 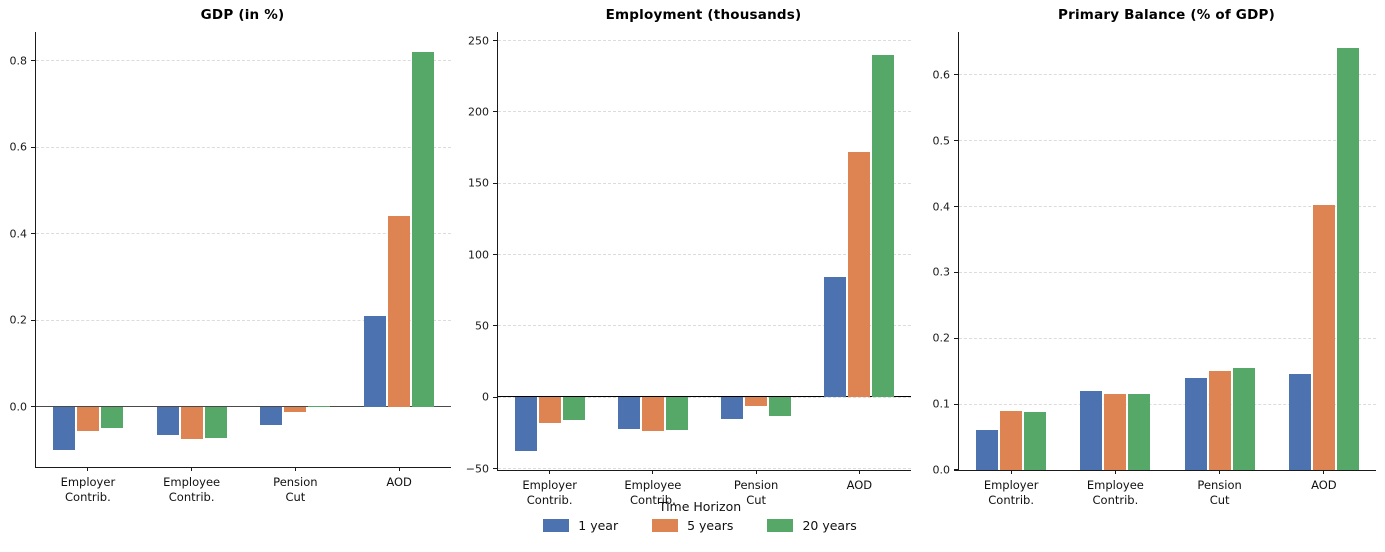 I want to click on legend-label-1-year: 1 year, so click(x=598, y=525).